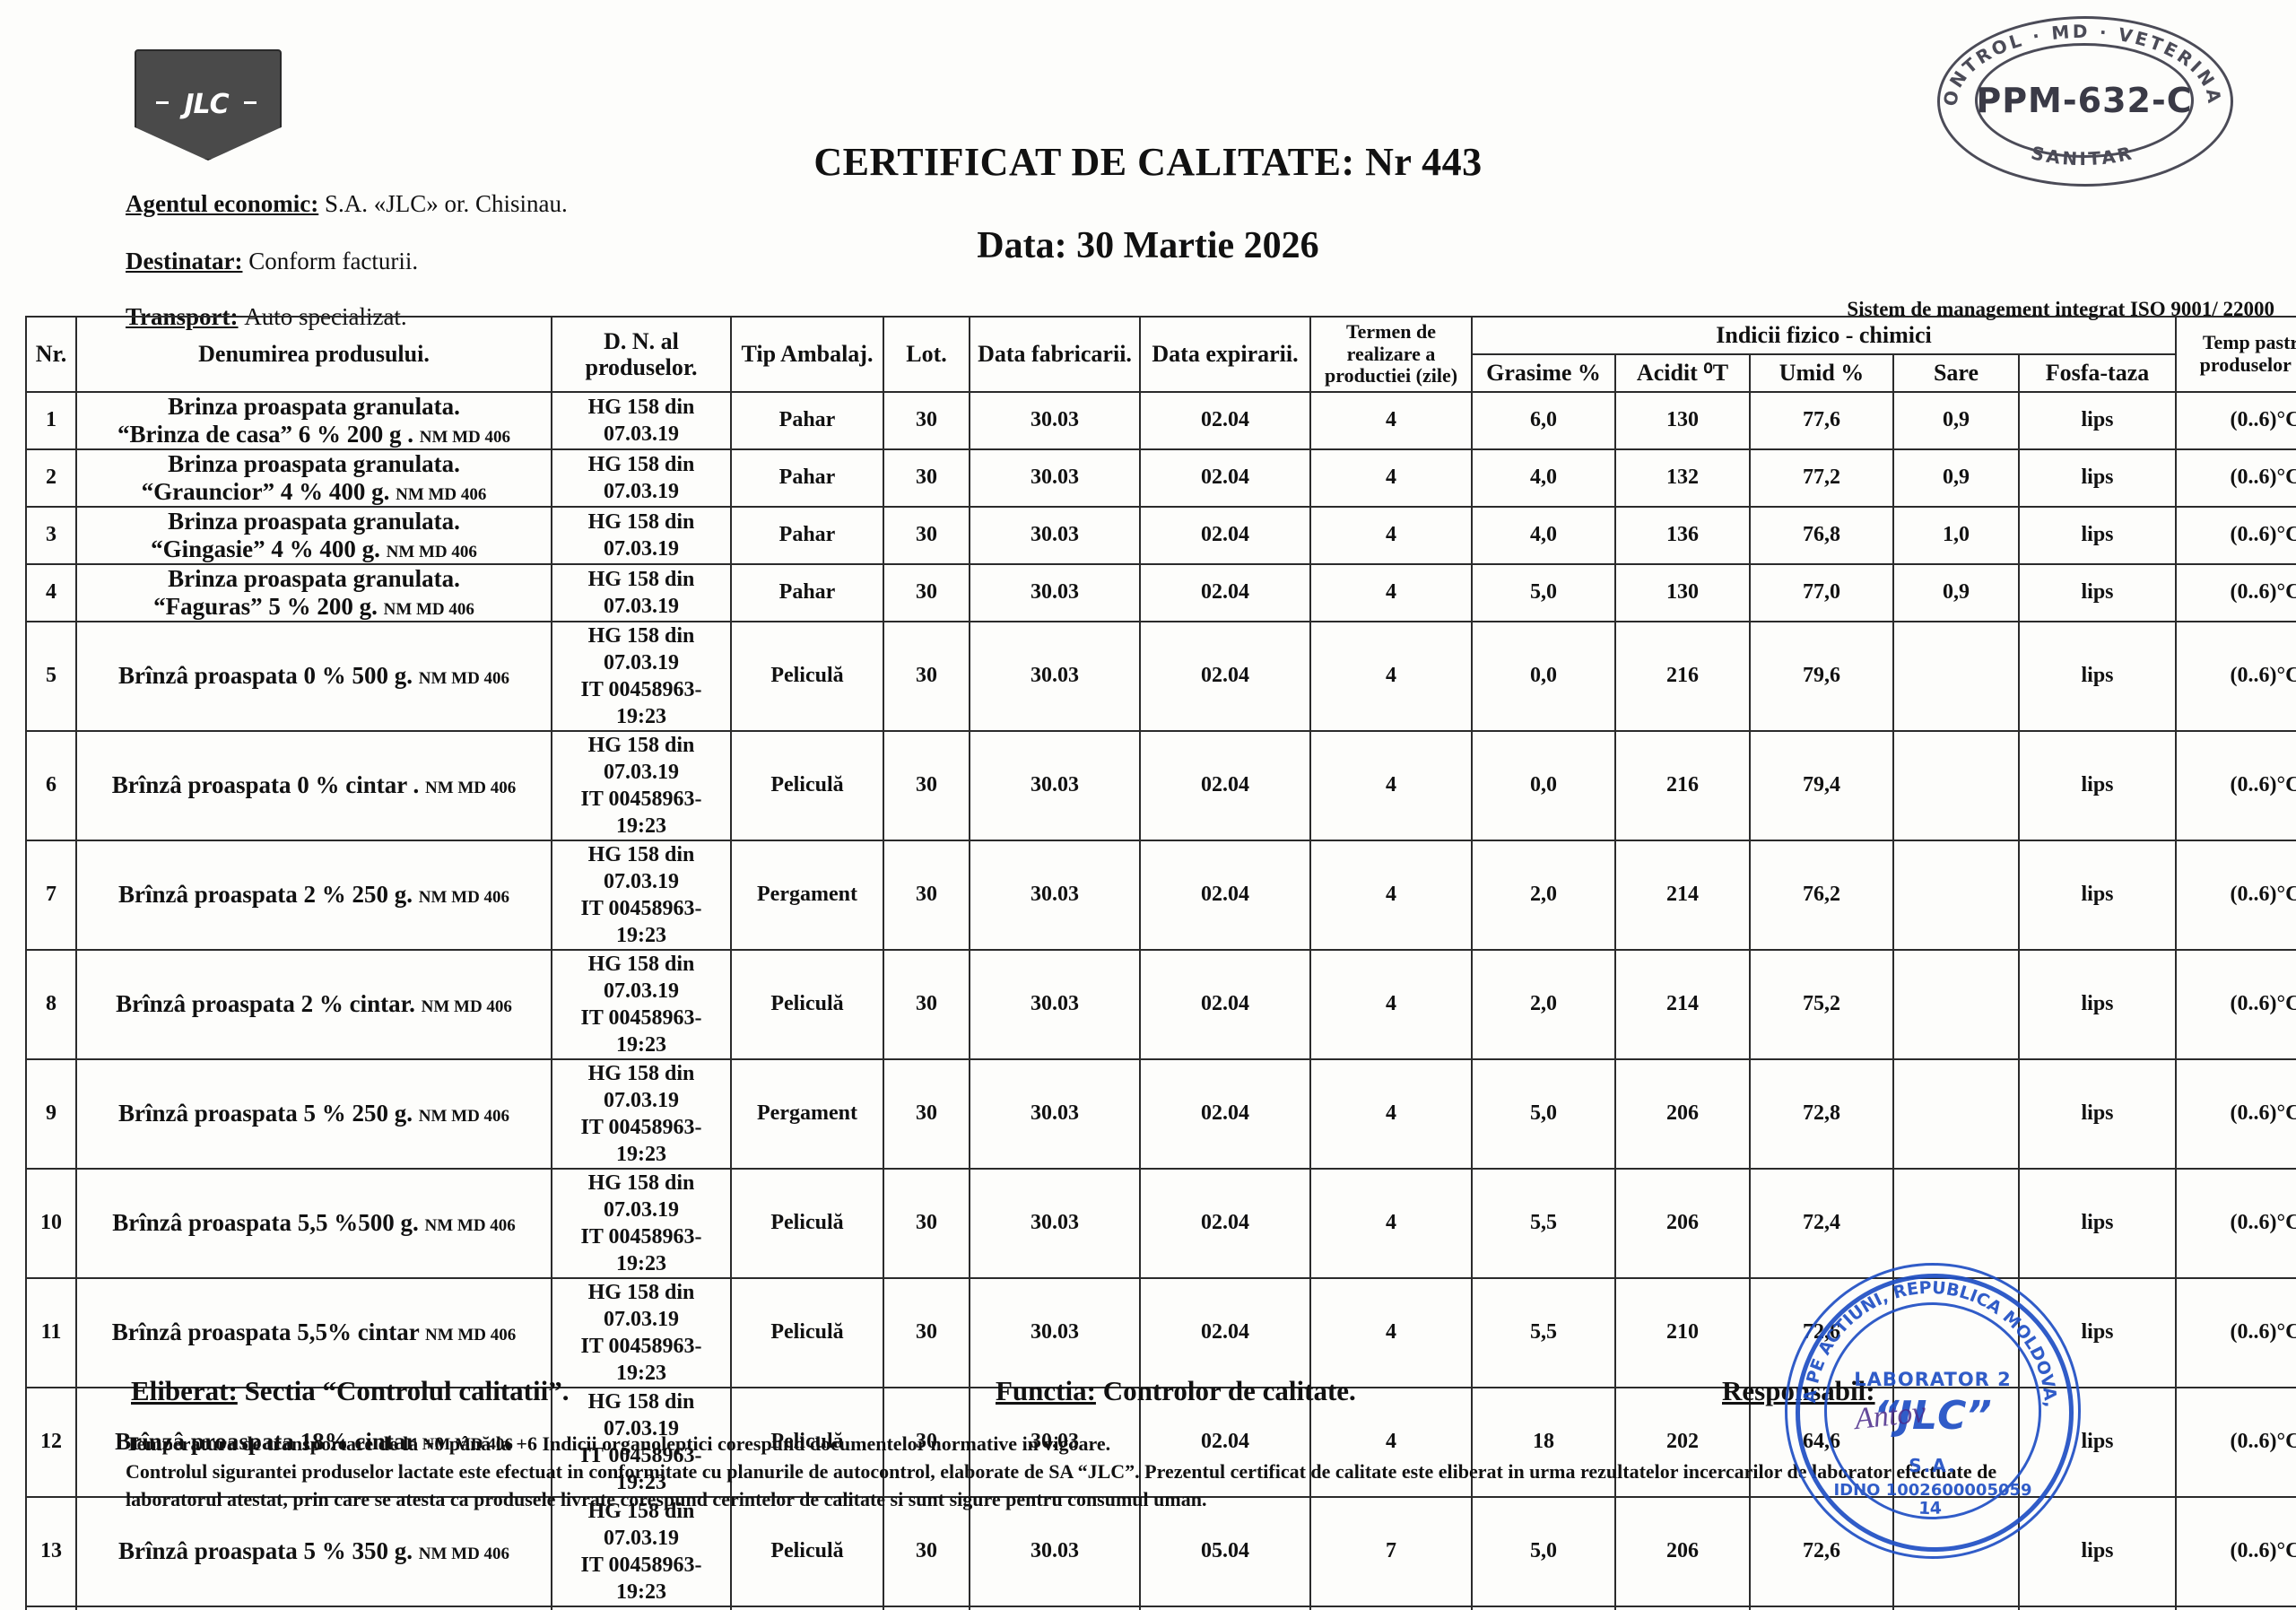 The image size is (2296, 1610). What do you see at coordinates (1225, 1607) in the screenshot?
I see `cell-data-expirarii: 31.05` at bounding box center [1225, 1607].